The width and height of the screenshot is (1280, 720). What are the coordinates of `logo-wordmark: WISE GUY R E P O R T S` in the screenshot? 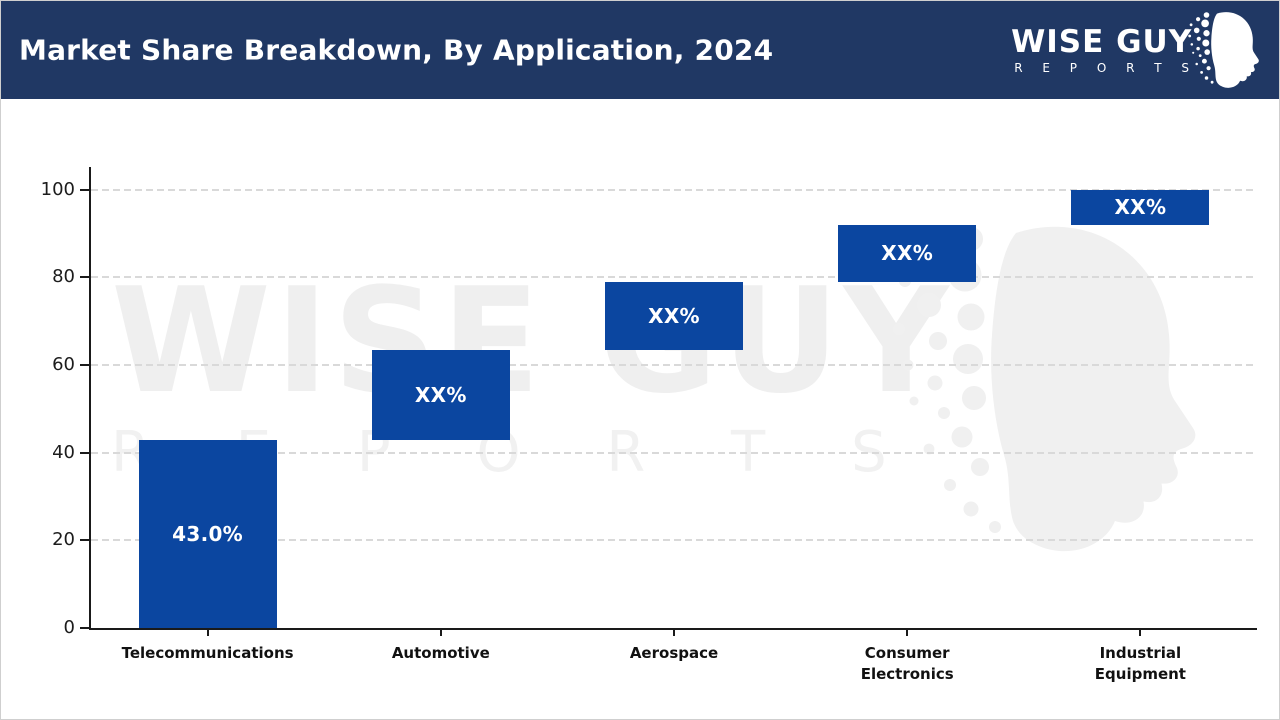 It's located at (1101, 49).